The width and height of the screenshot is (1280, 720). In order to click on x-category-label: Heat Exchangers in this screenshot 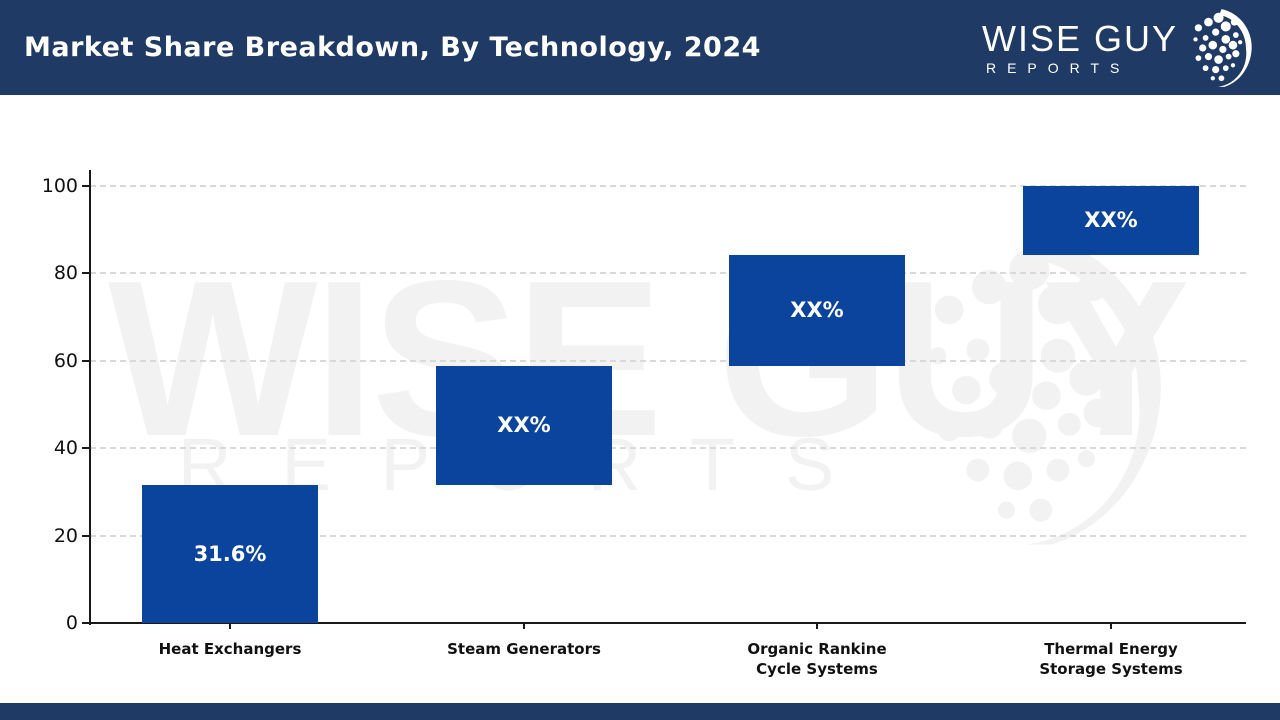, I will do `click(230, 649)`.